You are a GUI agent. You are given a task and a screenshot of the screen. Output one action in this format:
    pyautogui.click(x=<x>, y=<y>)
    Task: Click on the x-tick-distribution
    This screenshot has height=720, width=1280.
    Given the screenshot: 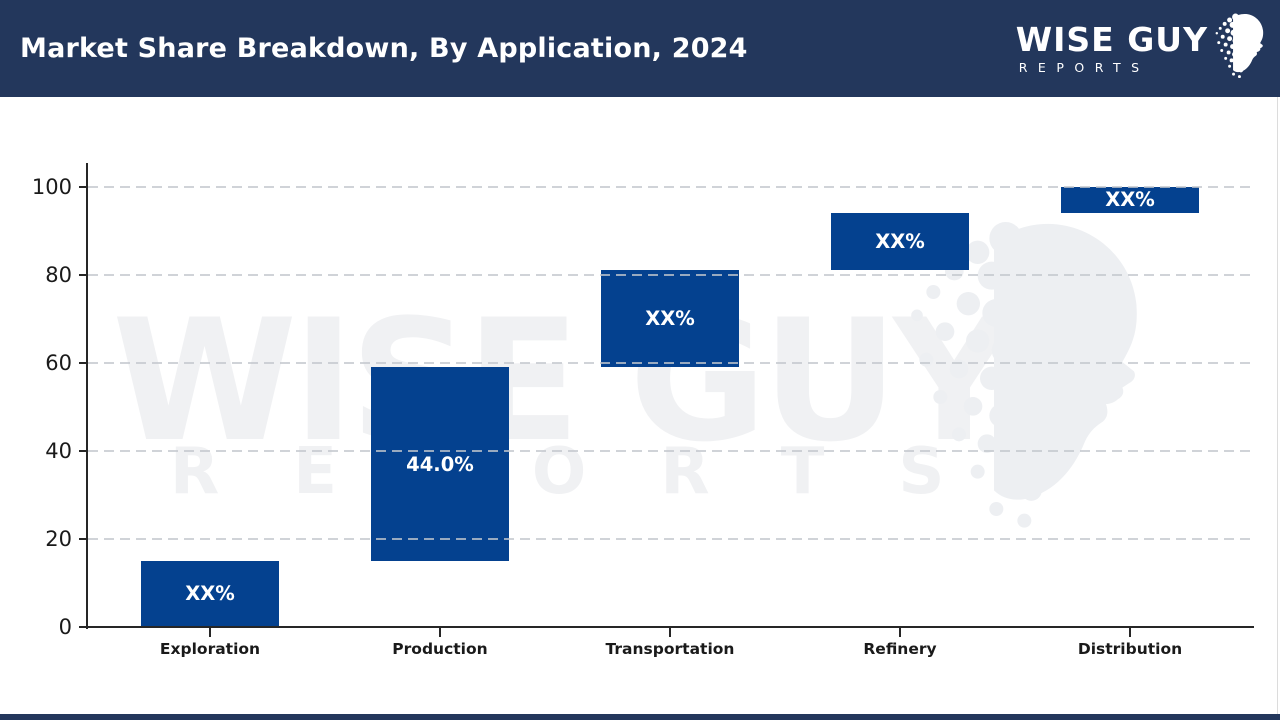 What is the action you would take?
    pyautogui.click(x=1130, y=632)
    